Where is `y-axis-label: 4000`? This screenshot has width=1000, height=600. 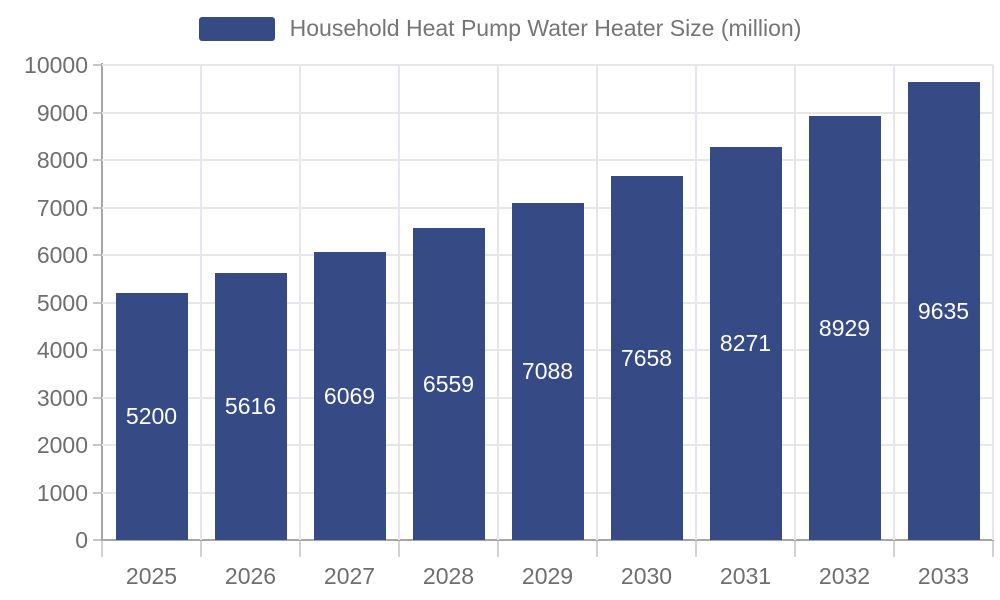 y-axis-label: 4000 is located at coordinates (62, 350).